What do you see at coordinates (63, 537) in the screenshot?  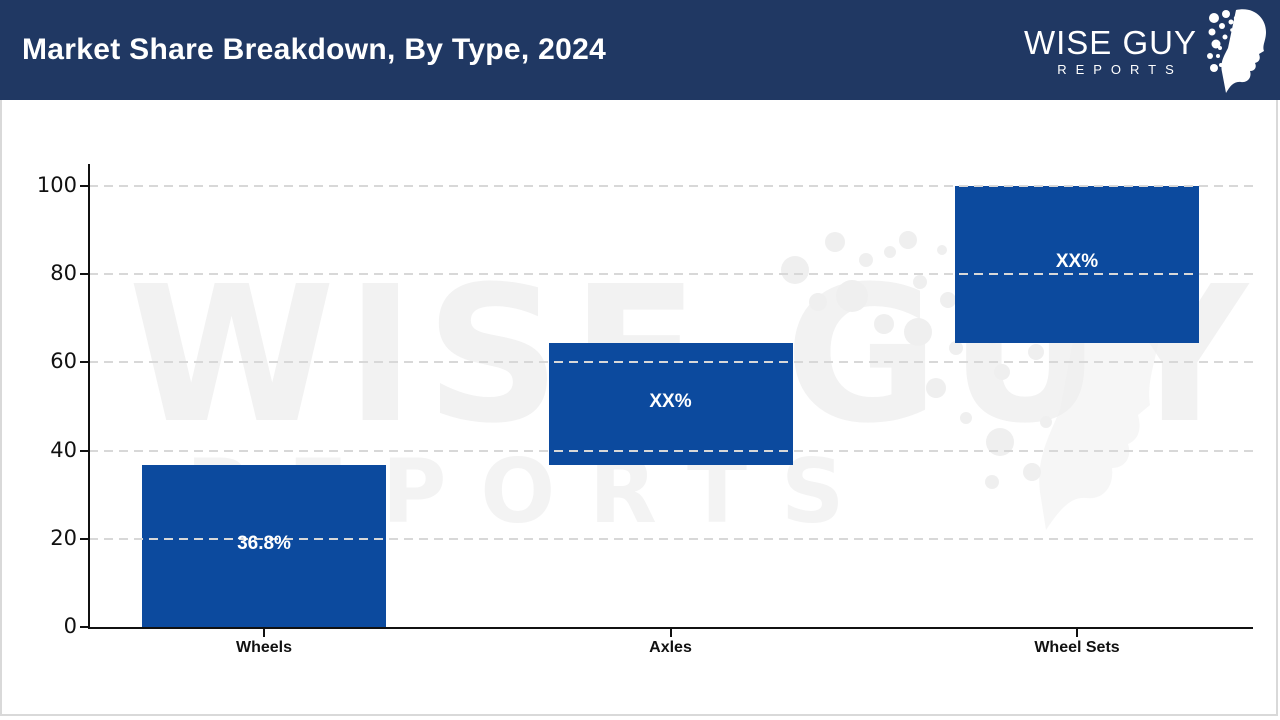 I see `y-tick-label: 20` at bounding box center [63, 537].